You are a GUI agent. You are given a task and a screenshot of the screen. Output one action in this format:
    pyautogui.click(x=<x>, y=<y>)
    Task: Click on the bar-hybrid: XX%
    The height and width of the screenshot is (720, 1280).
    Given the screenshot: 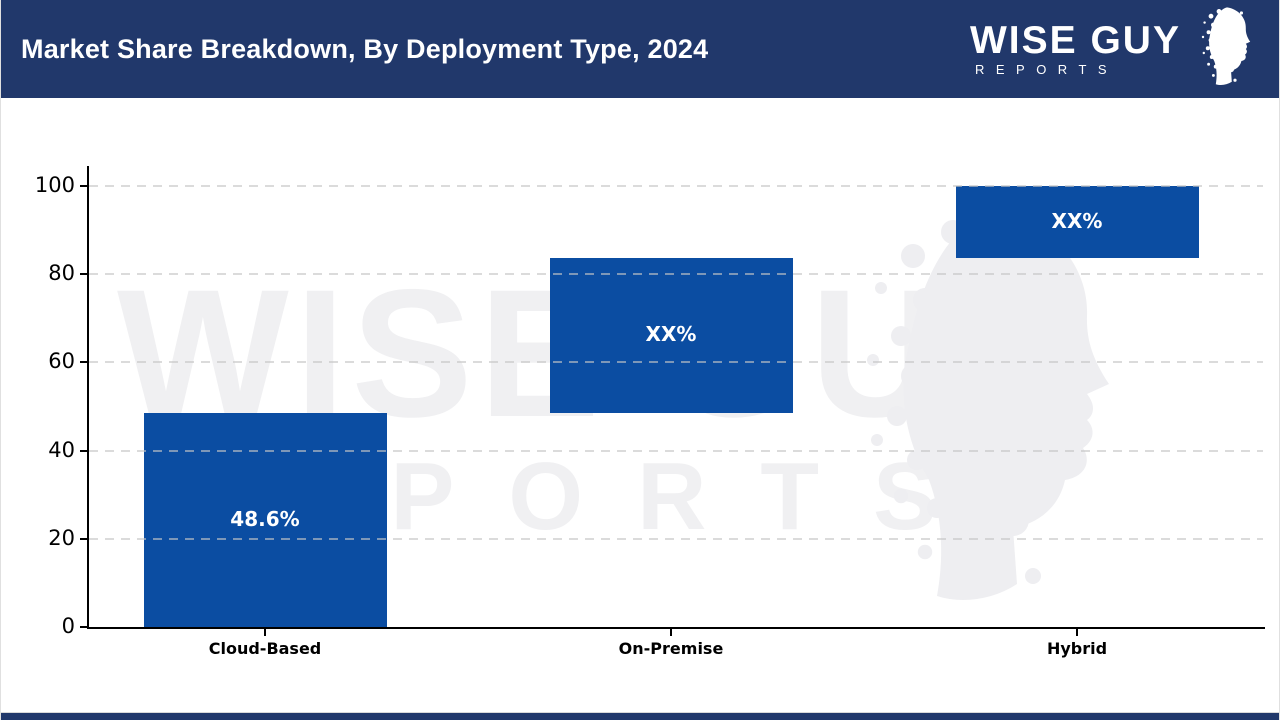 What is the action you would take?
    pyautogui.click(x=1077, y=222)
    